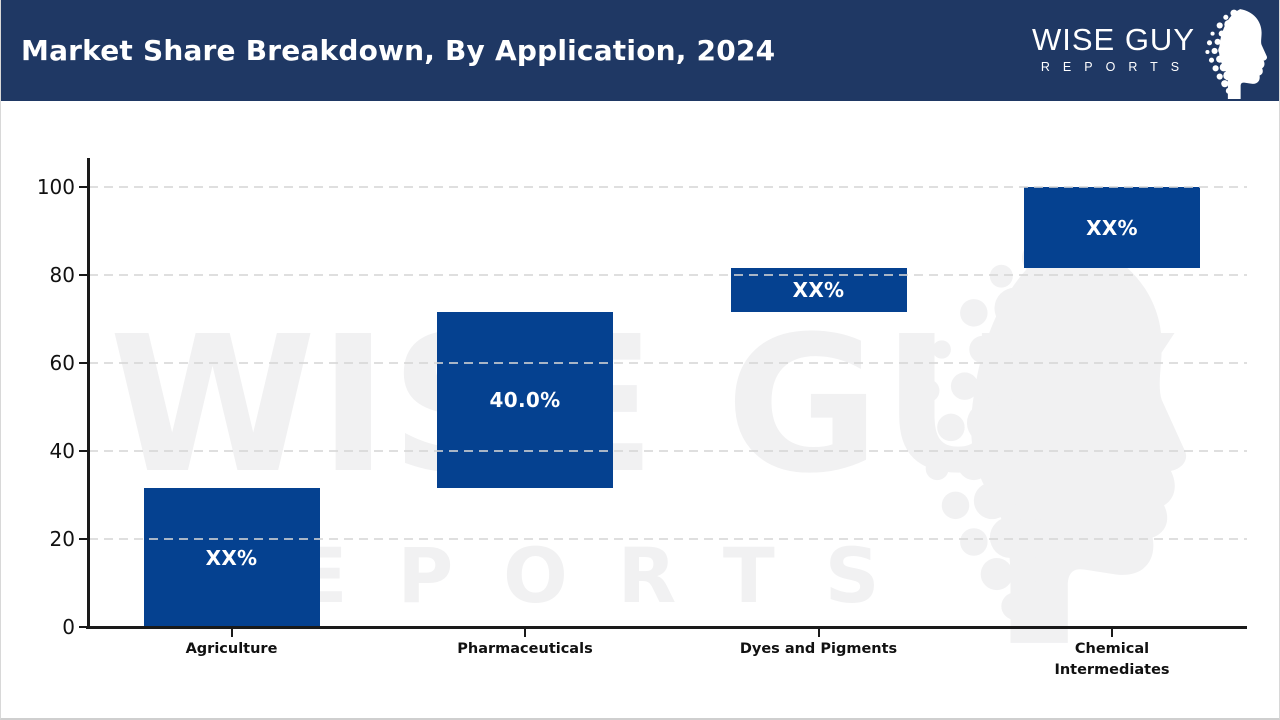  What do you see at coordinates (525, 649) in the screenshot?
I see `xtick-label-2: Pharmaceuticals` at bounding box center [525, 649].